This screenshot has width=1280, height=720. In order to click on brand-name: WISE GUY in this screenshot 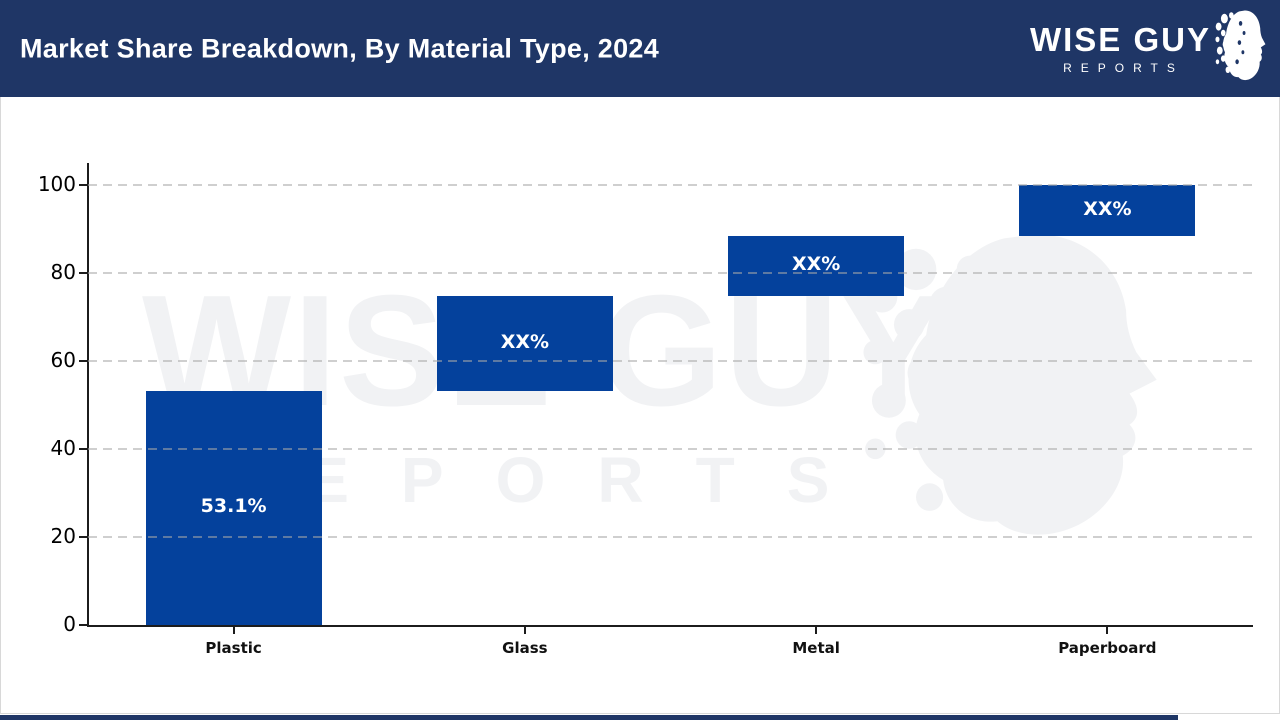, I will do `click(1120, 40)`.